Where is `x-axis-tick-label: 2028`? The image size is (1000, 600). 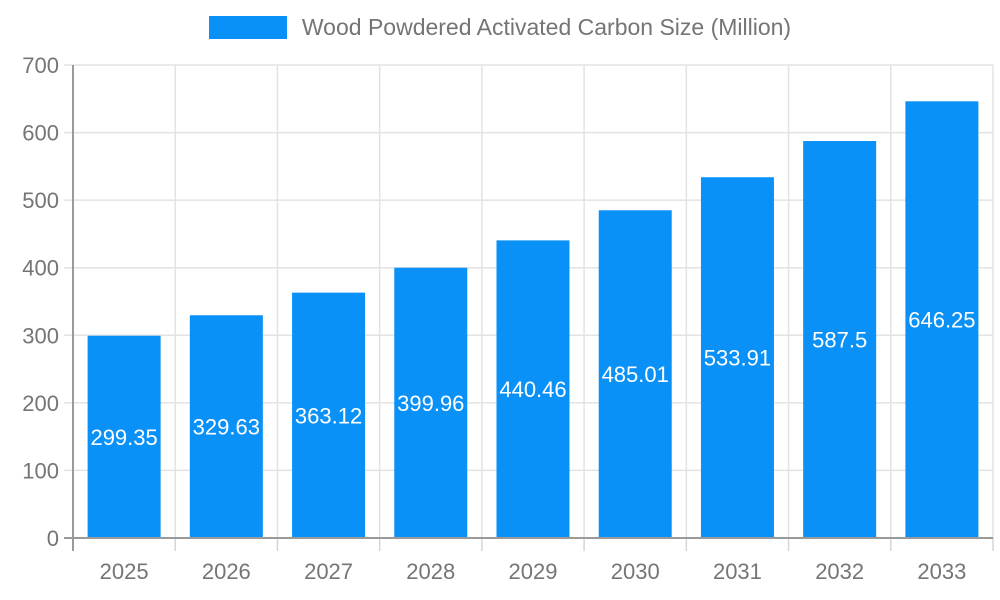
x-axis-tick-label: 2028 is located at coordinates (430, 571).